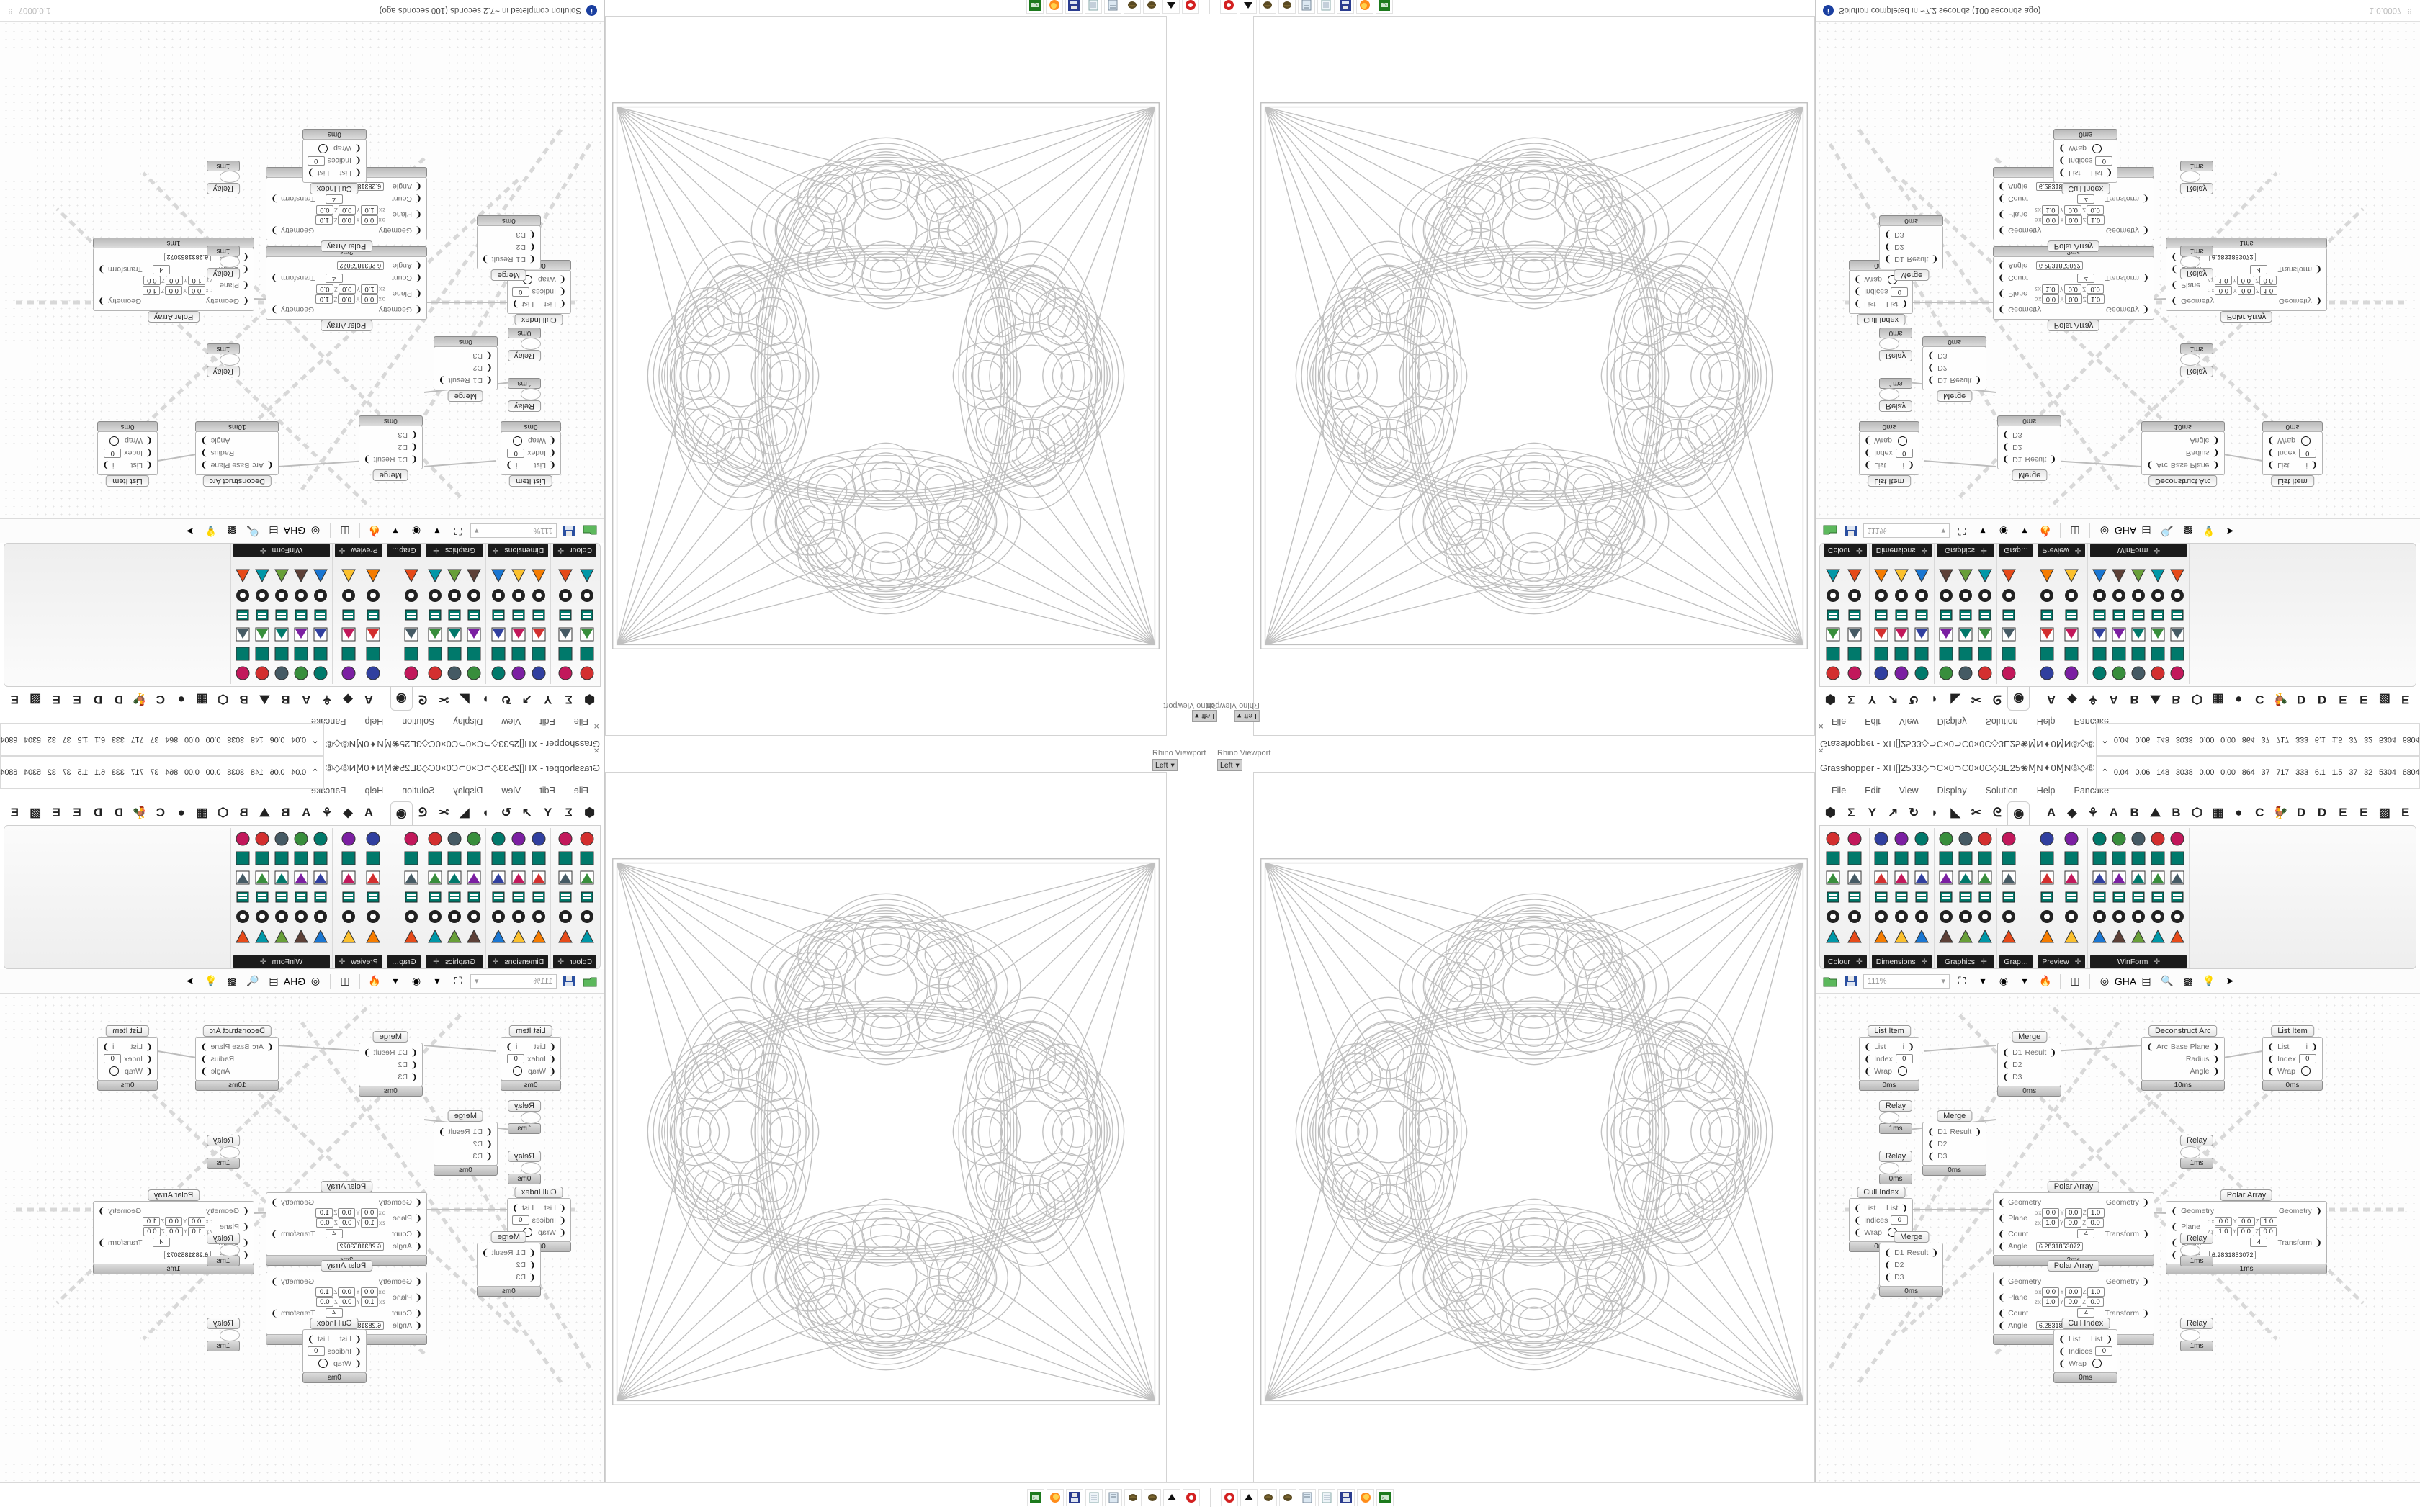 The width and height of the screenshot is (2420, 1512). Describe the element at coordinates (346, 231) in the screenshot. I see `node-row: ❨ Geometry Geometry ❩` at that location.